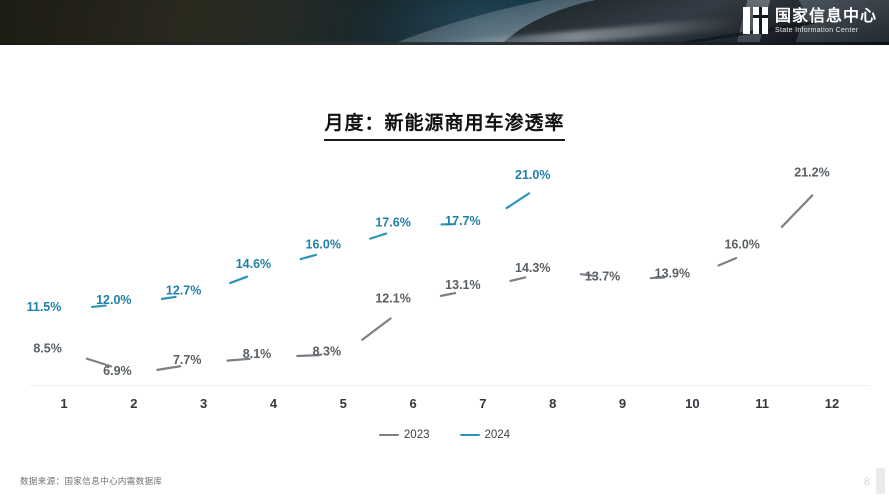  I want to click on x-tick-9: 9, so click(622, 403).